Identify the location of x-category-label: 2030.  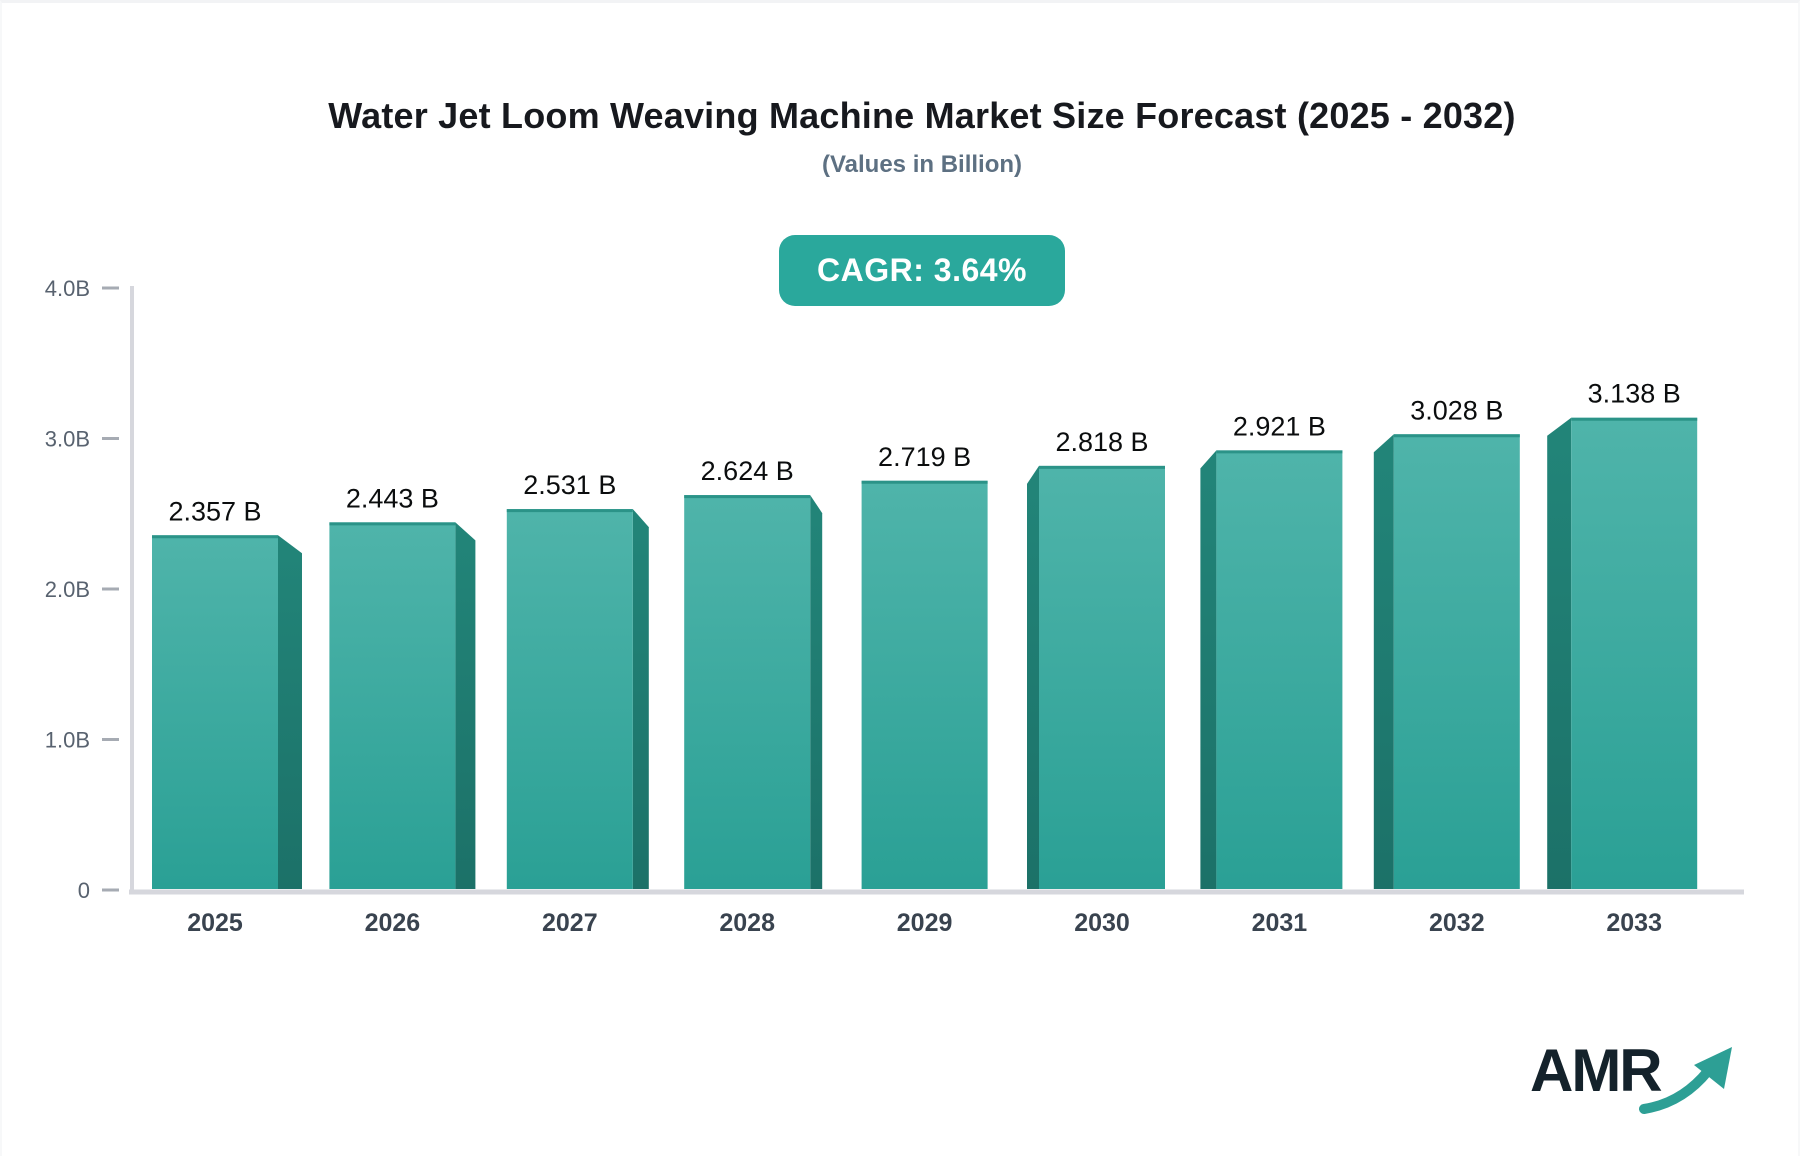
(1102, 923).